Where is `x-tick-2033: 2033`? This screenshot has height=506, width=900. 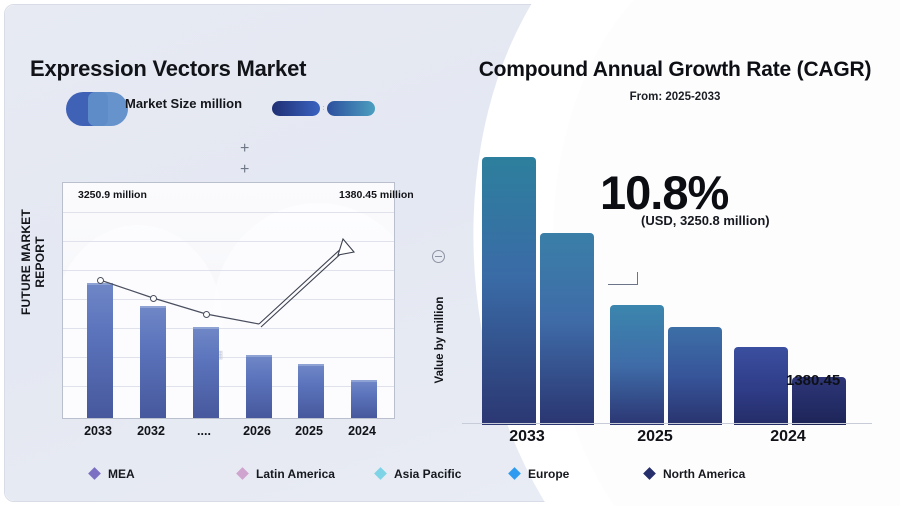
x-tick-2033: 2033 is located at coordinates (98, 431).